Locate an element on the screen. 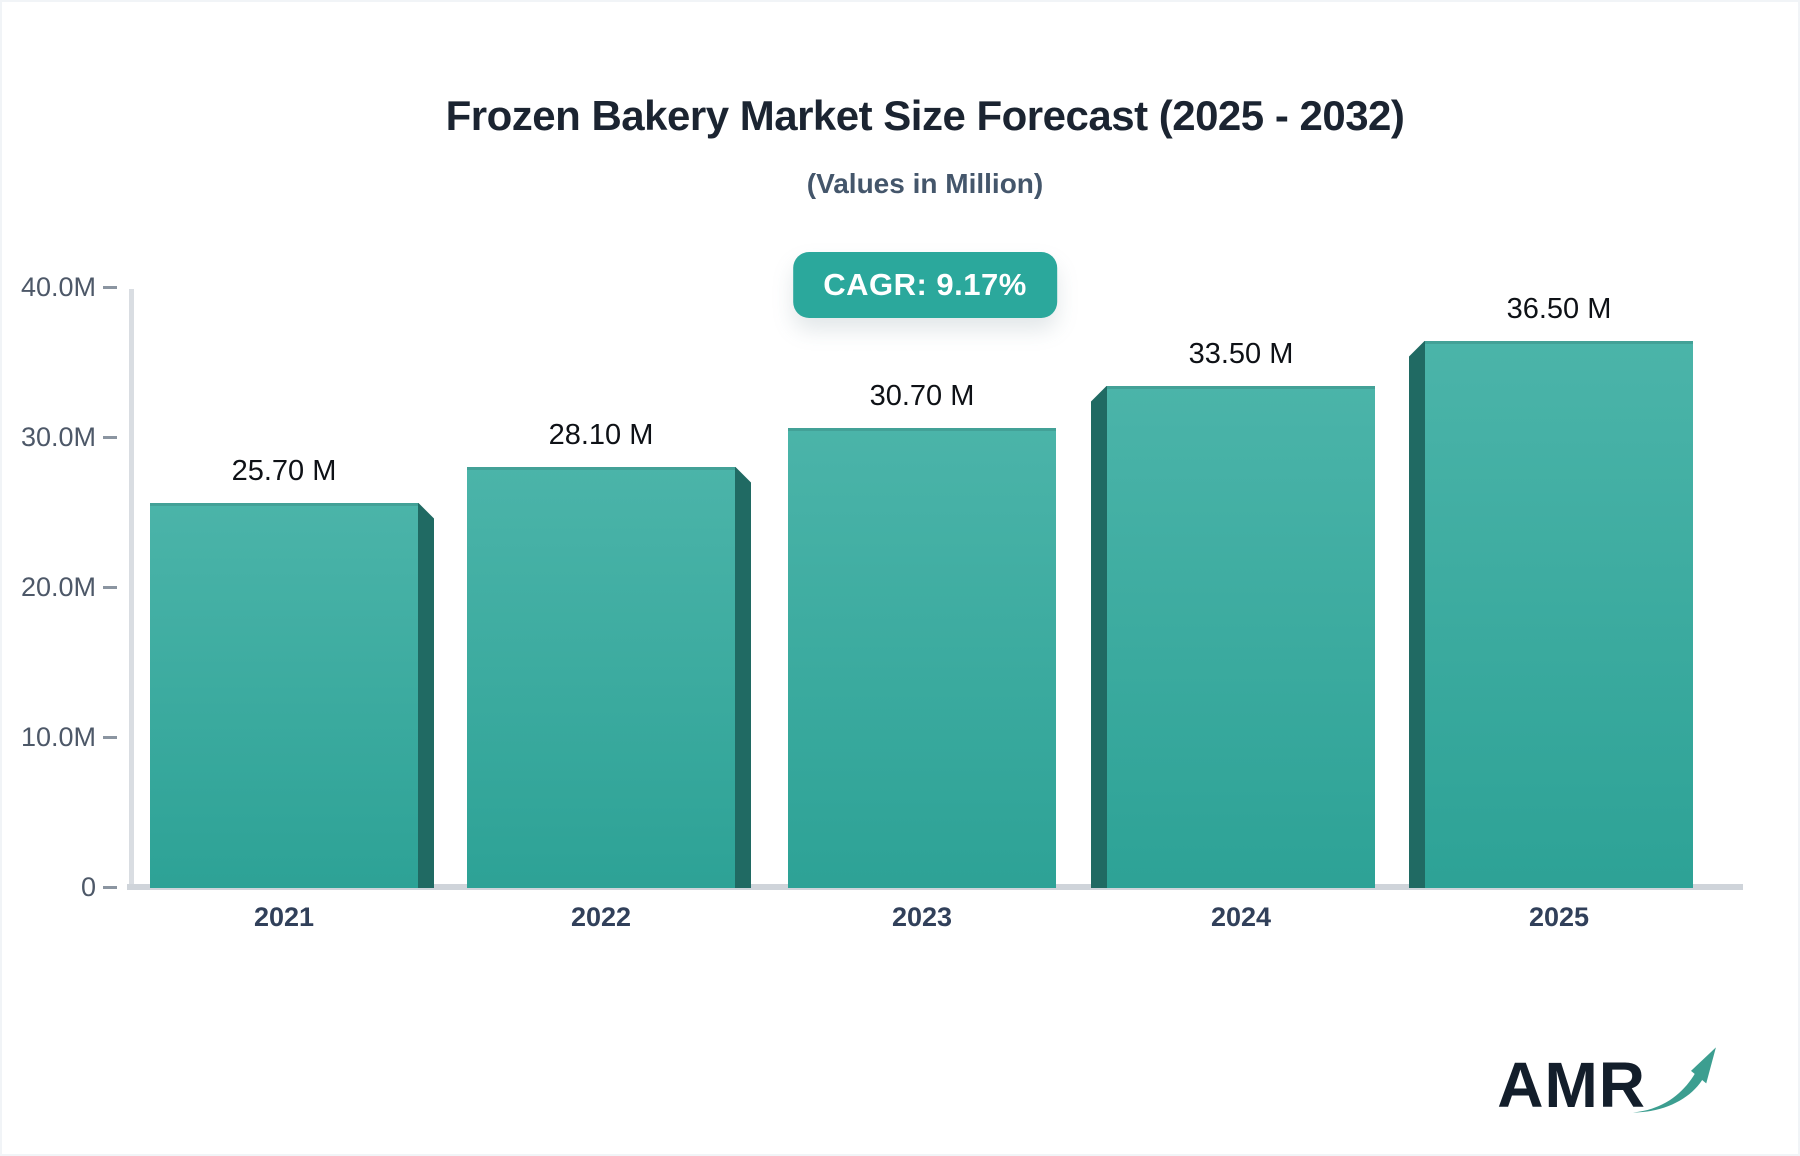 The image size is (1800, 1156). bar-2024-side-face is located at coordinates (1099, 636).